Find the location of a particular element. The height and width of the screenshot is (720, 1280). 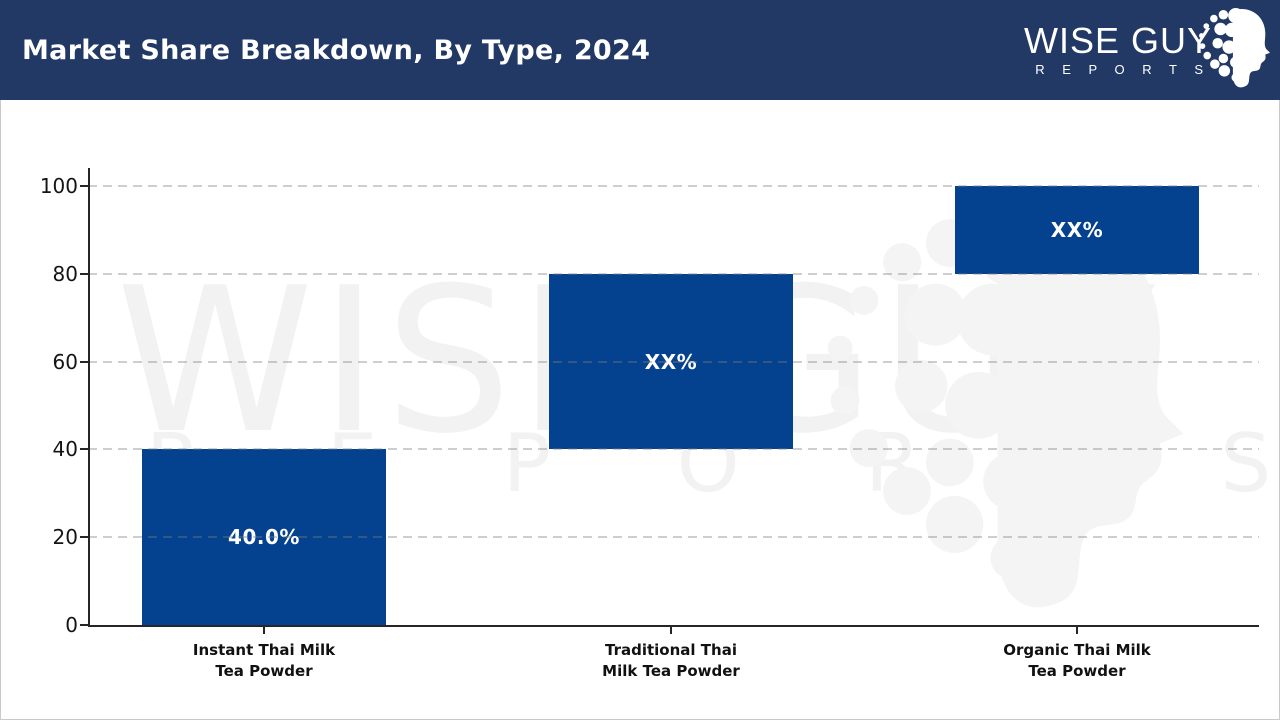

bar-segment-3: XX% is located at coordinates (1077, 230).